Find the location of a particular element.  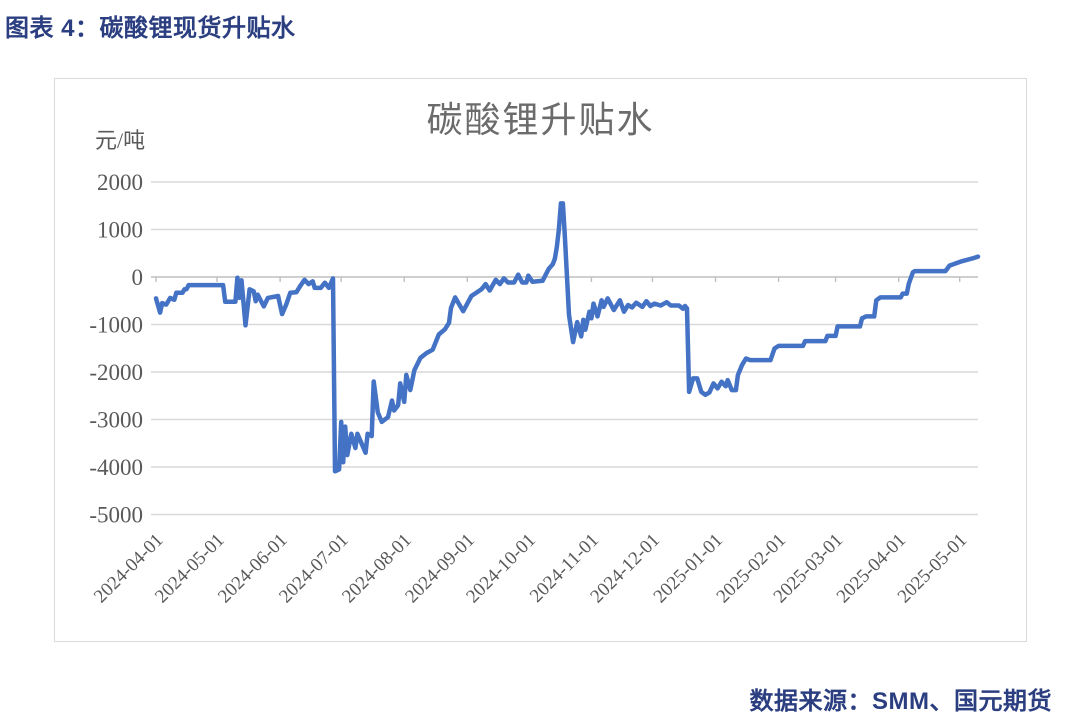

y-tick-label: -2000 is located at coordinates (116, 372).